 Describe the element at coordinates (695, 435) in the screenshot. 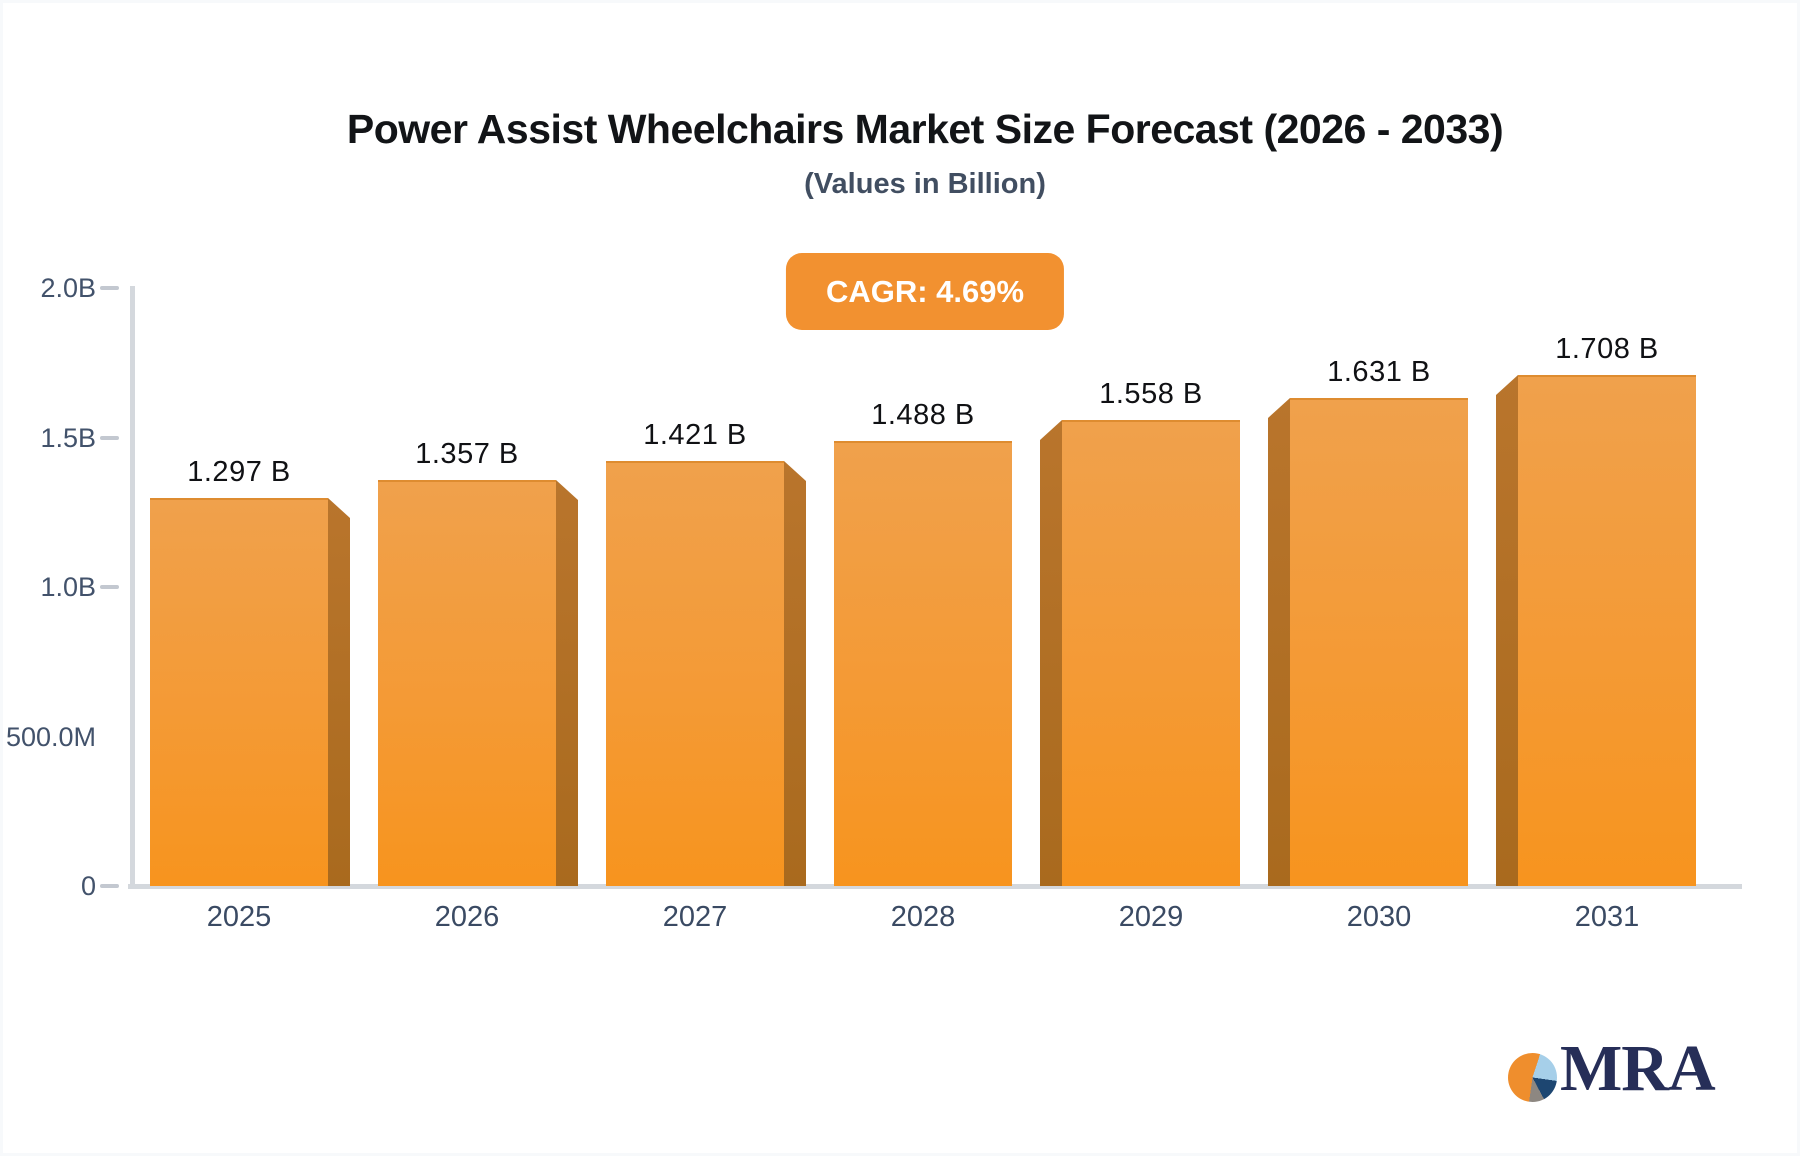

I see `bar-value-label: 1.421 B` at that location.